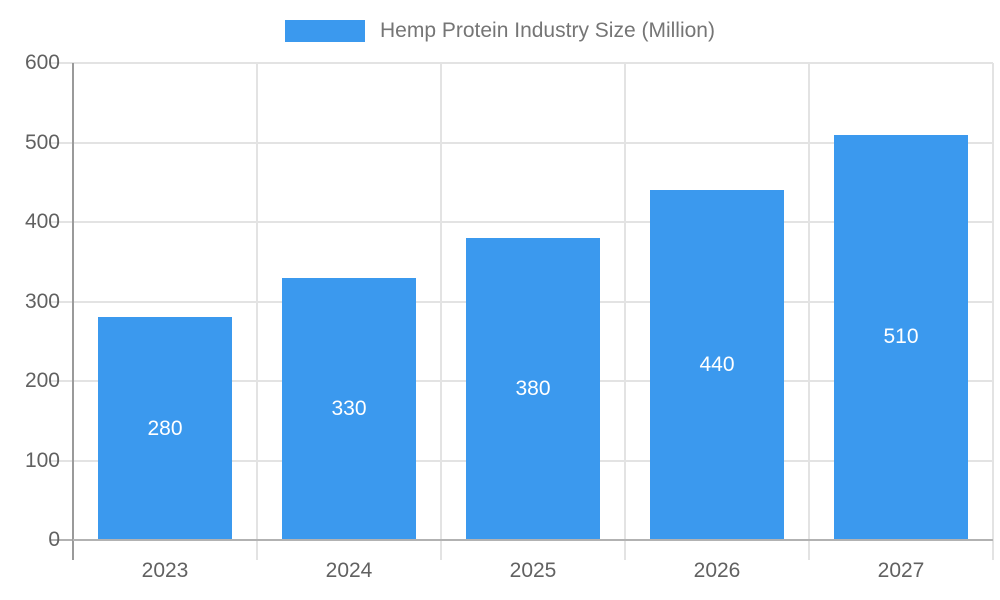 This screenshot has width=1000, height=600. I want to click on y-tick-label: 0, so click(54, 539).